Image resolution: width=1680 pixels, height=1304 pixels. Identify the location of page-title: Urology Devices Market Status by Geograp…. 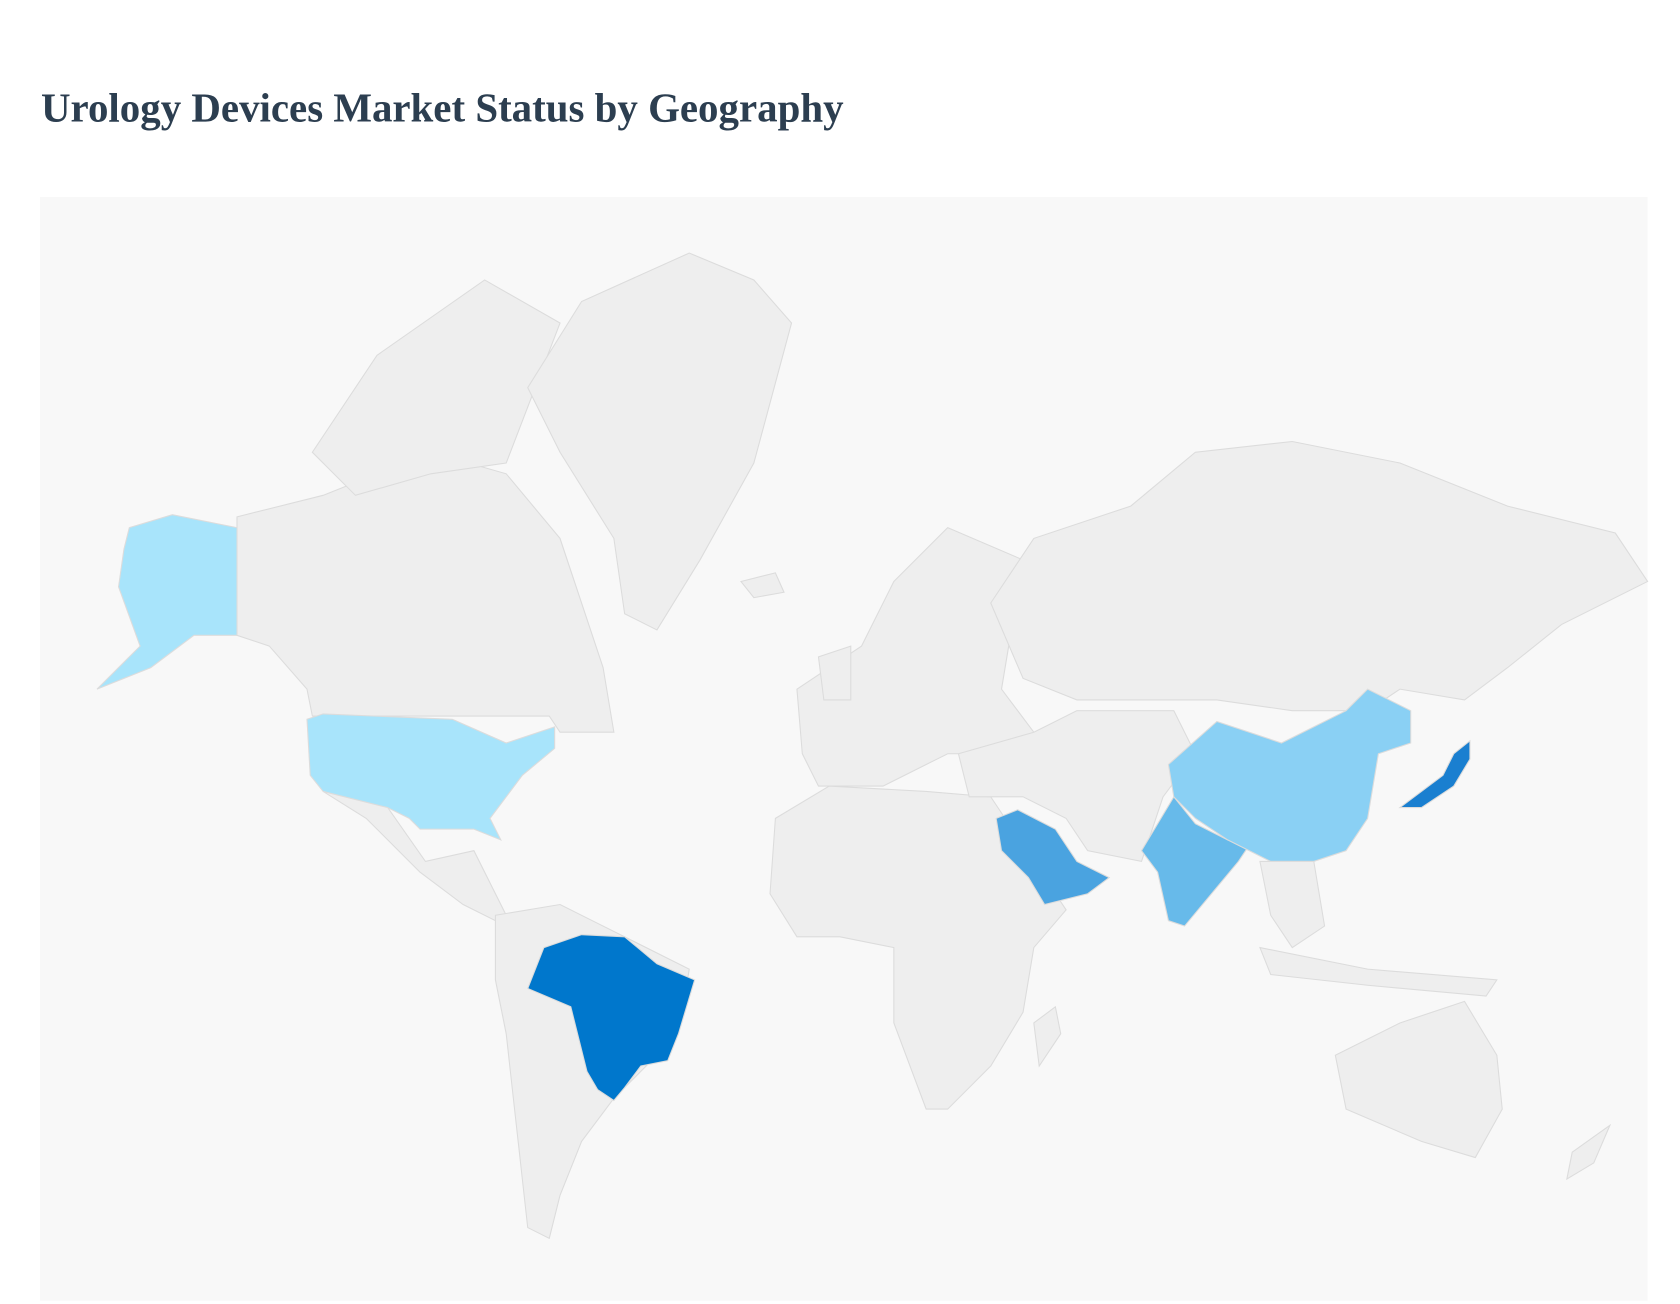
(442, 107).